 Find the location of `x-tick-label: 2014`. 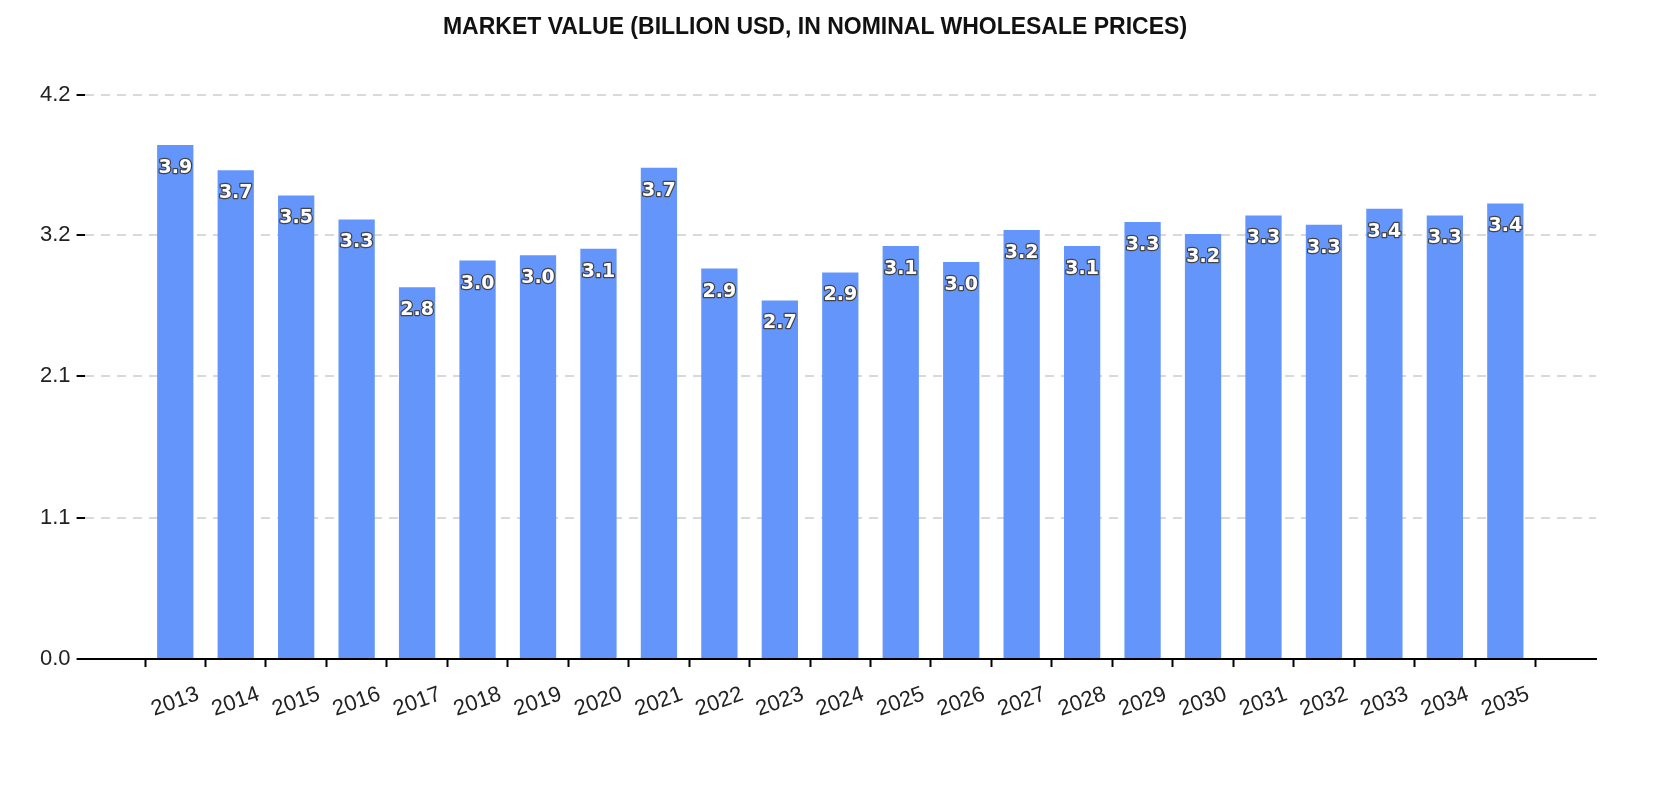

x-tick-label: 2014 is located at coordinates (235, 700).